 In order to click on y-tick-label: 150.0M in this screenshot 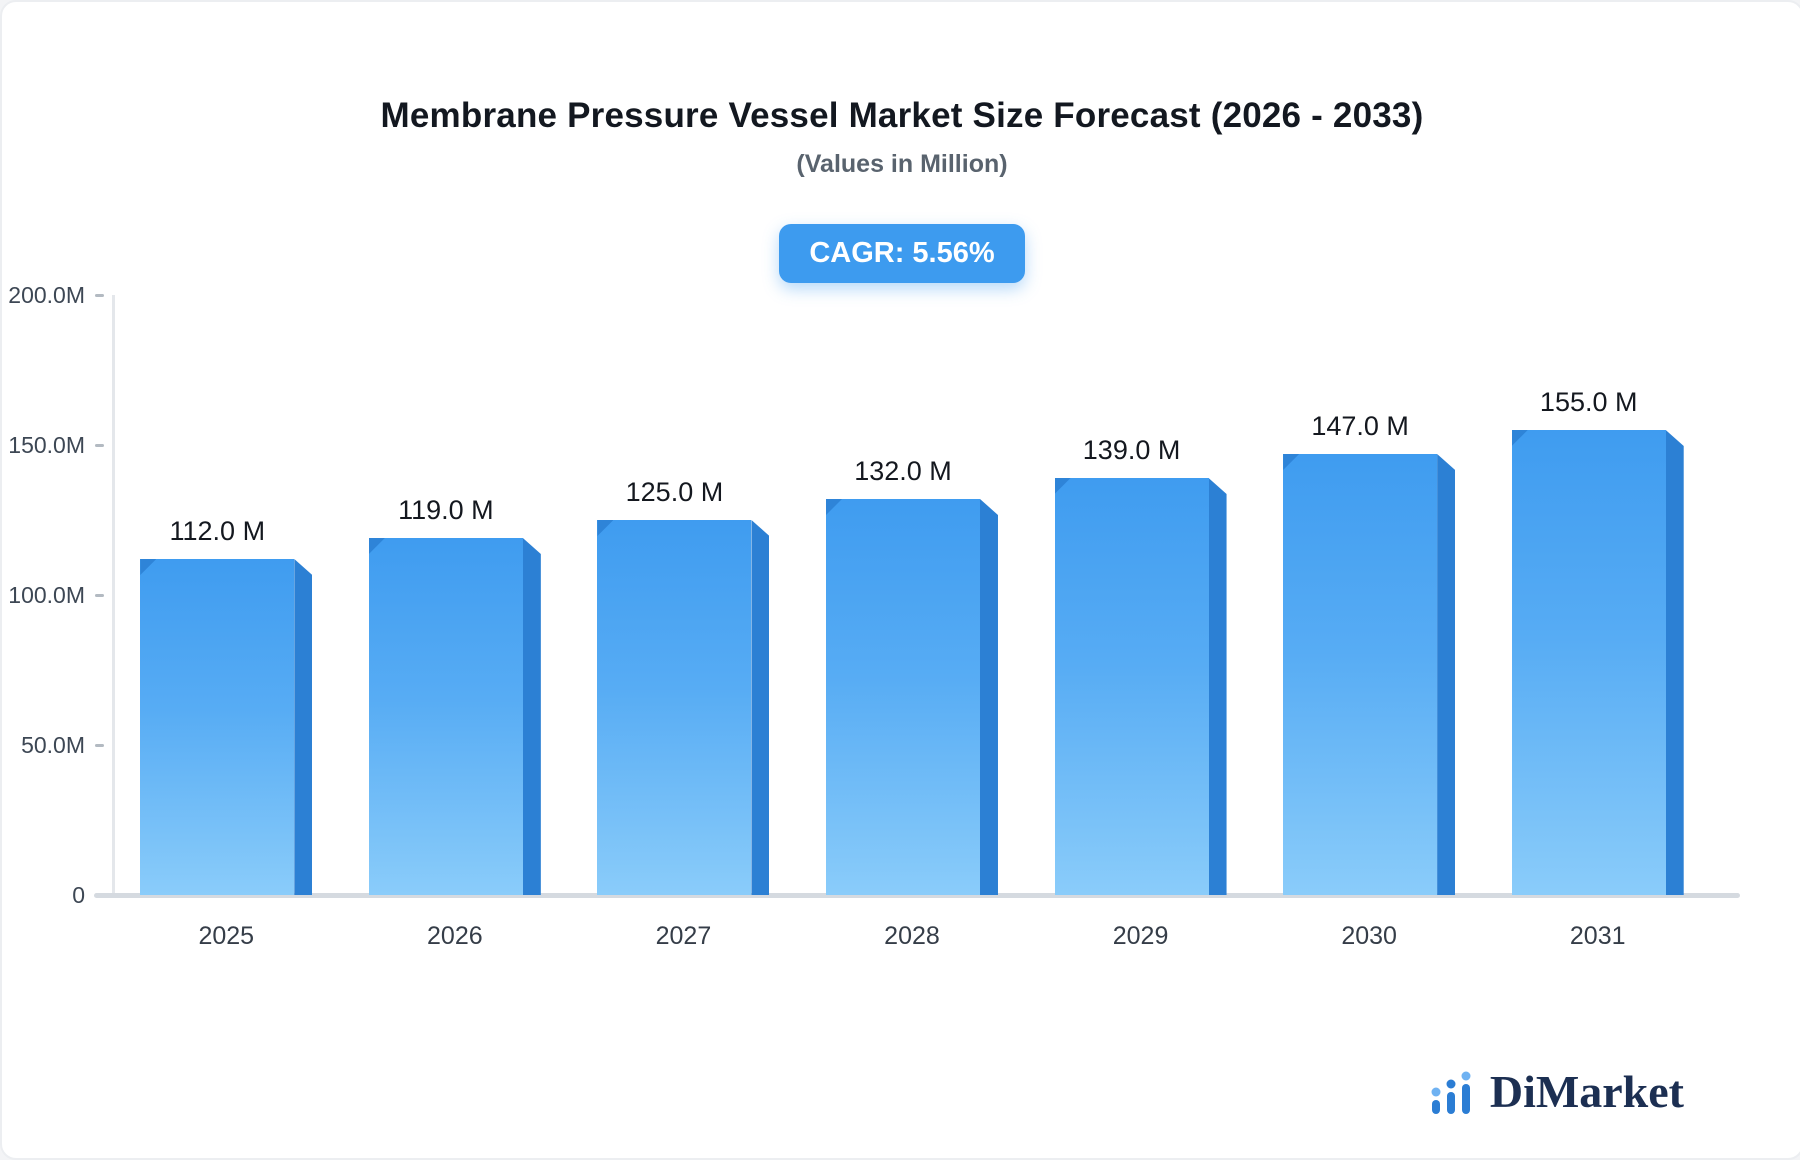, I will do `click(46, 444)`.